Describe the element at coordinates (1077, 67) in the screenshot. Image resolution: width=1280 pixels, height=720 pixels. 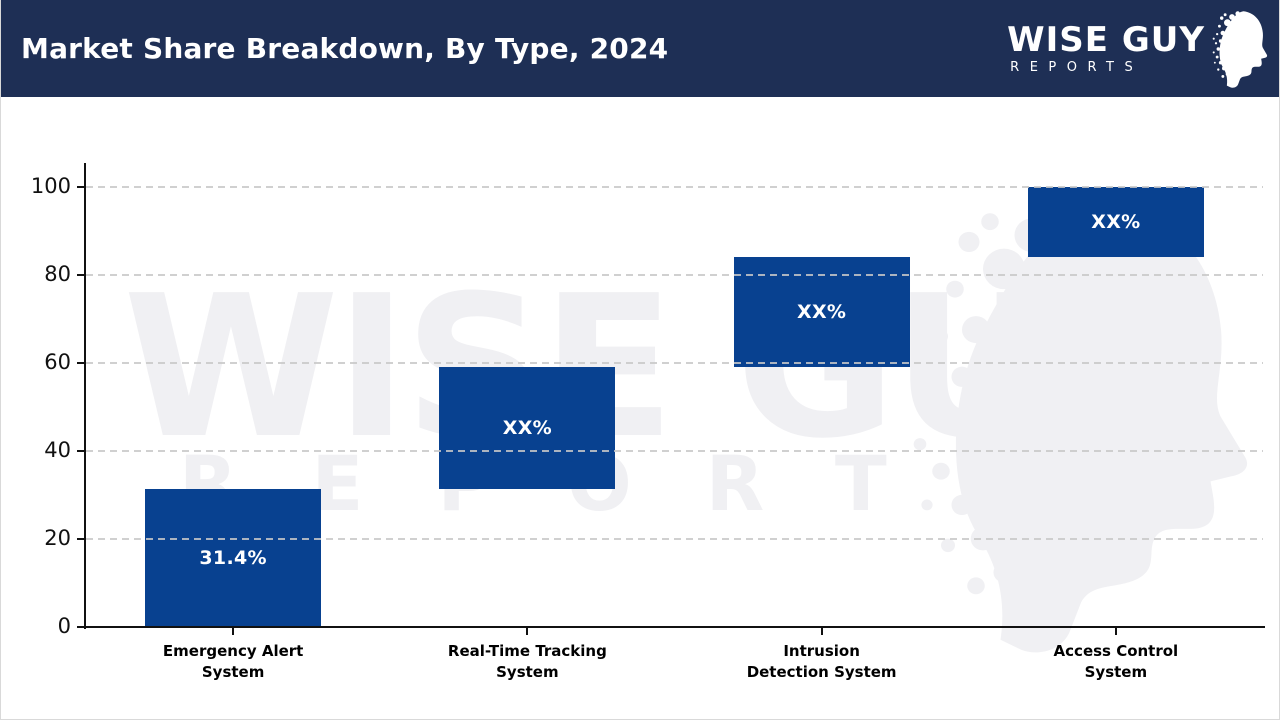
I see `logo-subtitle: REPORTS` at that location.